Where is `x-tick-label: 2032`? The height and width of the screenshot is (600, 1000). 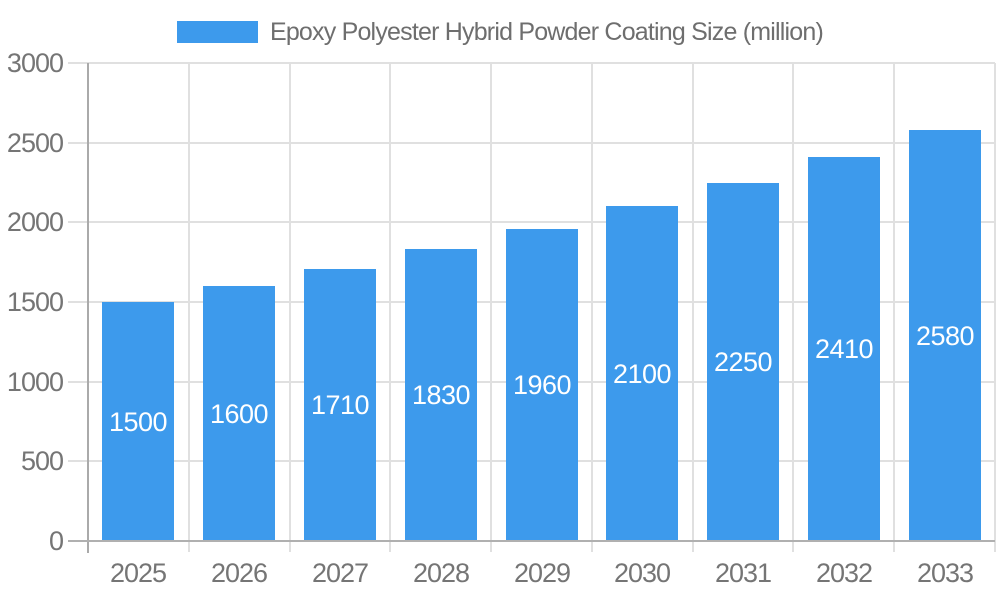
x-tick-label: 2032 is located at coordinates (844, 573).